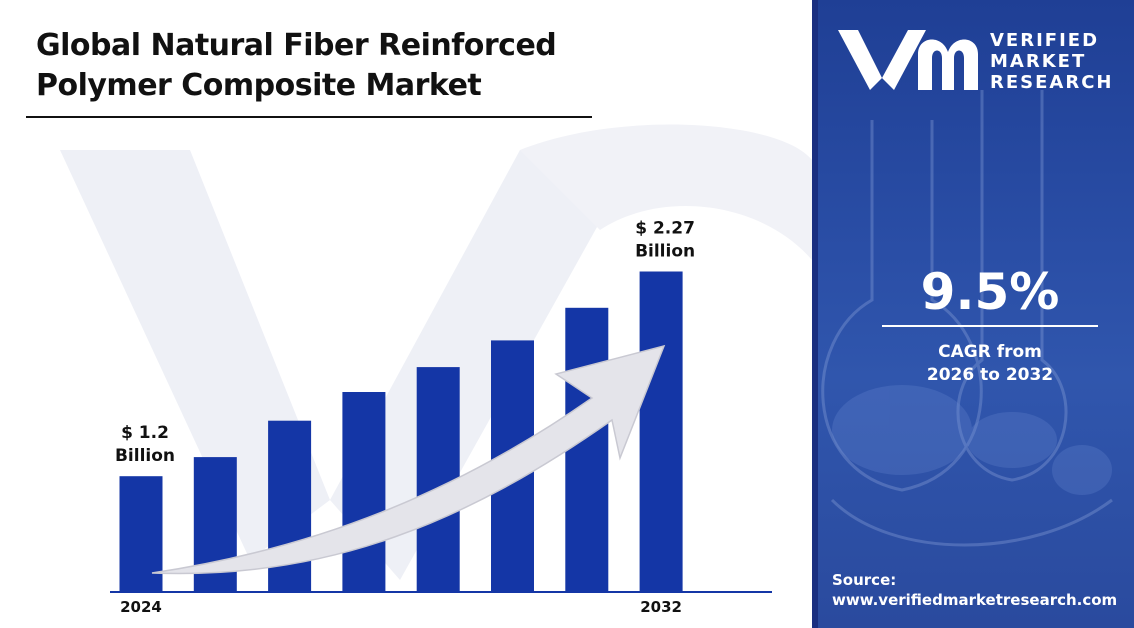  What do you see at coordinates (1045, 40) in the screenshot?
I see `brand-line-1: VERIFIED` at bounding box center [1045, 40].